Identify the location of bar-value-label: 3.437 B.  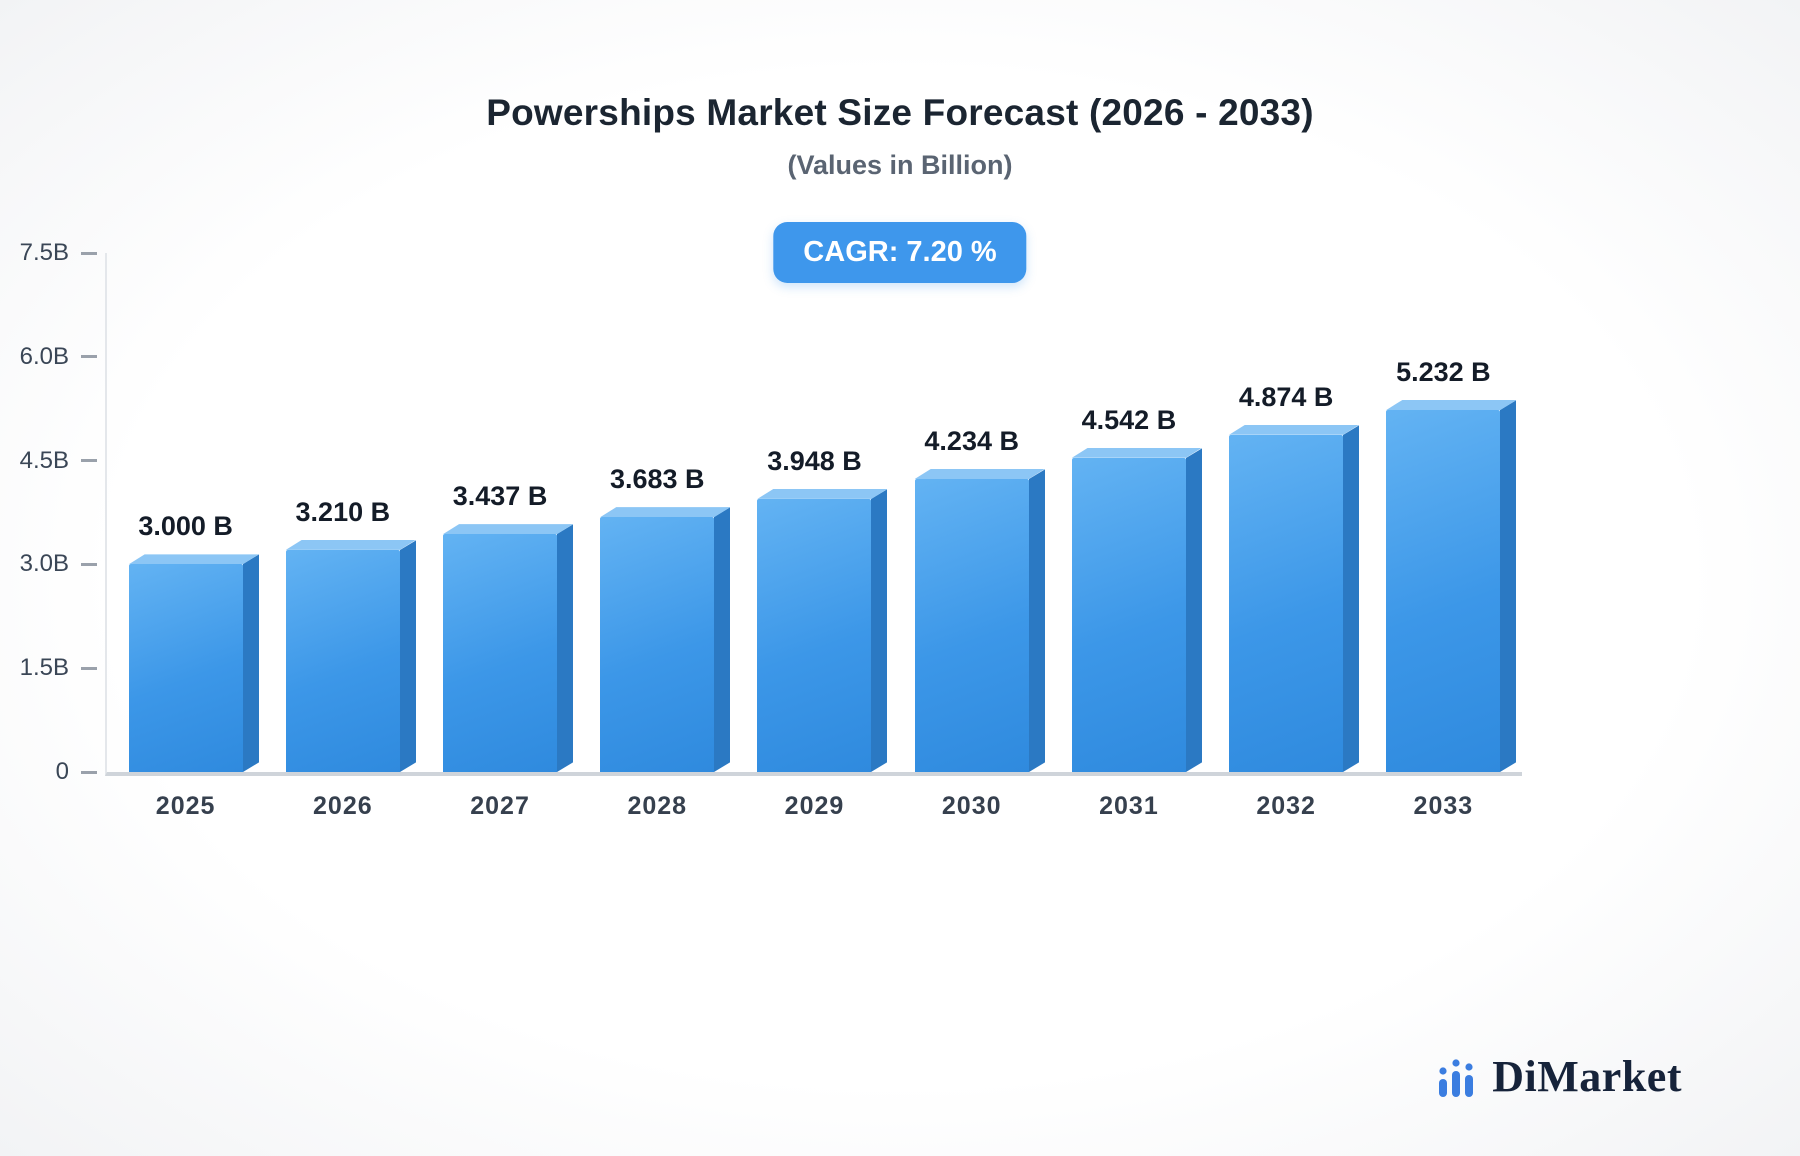
(500, 496).